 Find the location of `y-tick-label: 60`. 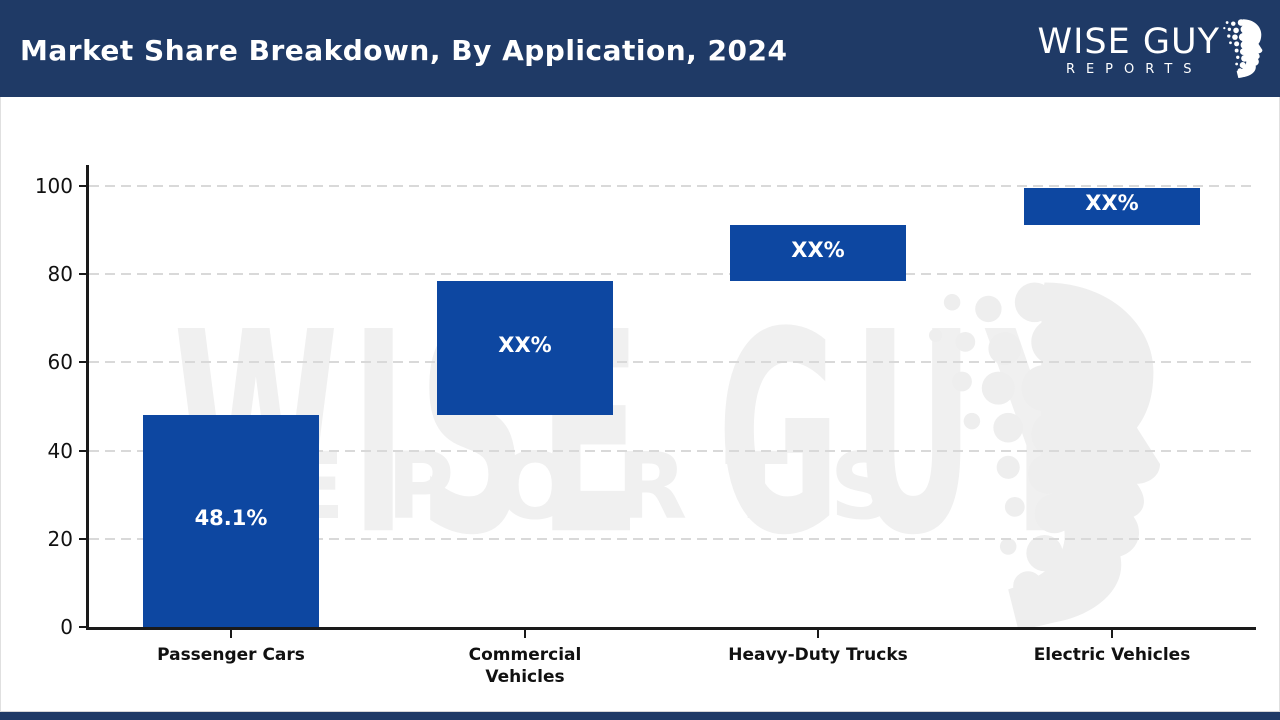

y-tick-label: 60 is located at coordinates (60, 362).